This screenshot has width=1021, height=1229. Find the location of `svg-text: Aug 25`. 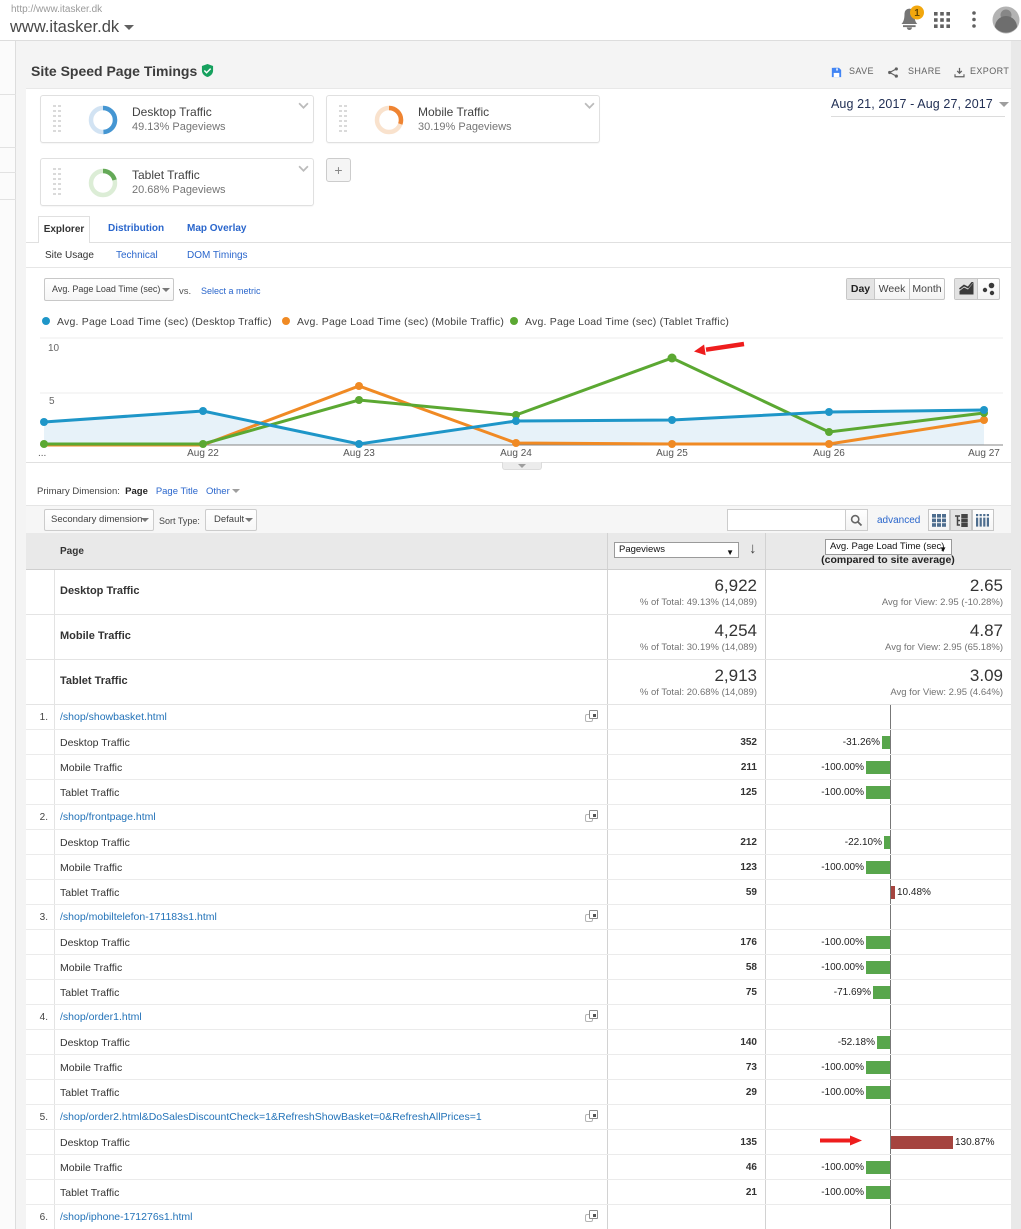

svg-text: Aug 25 is located at coordinates (672, 453).